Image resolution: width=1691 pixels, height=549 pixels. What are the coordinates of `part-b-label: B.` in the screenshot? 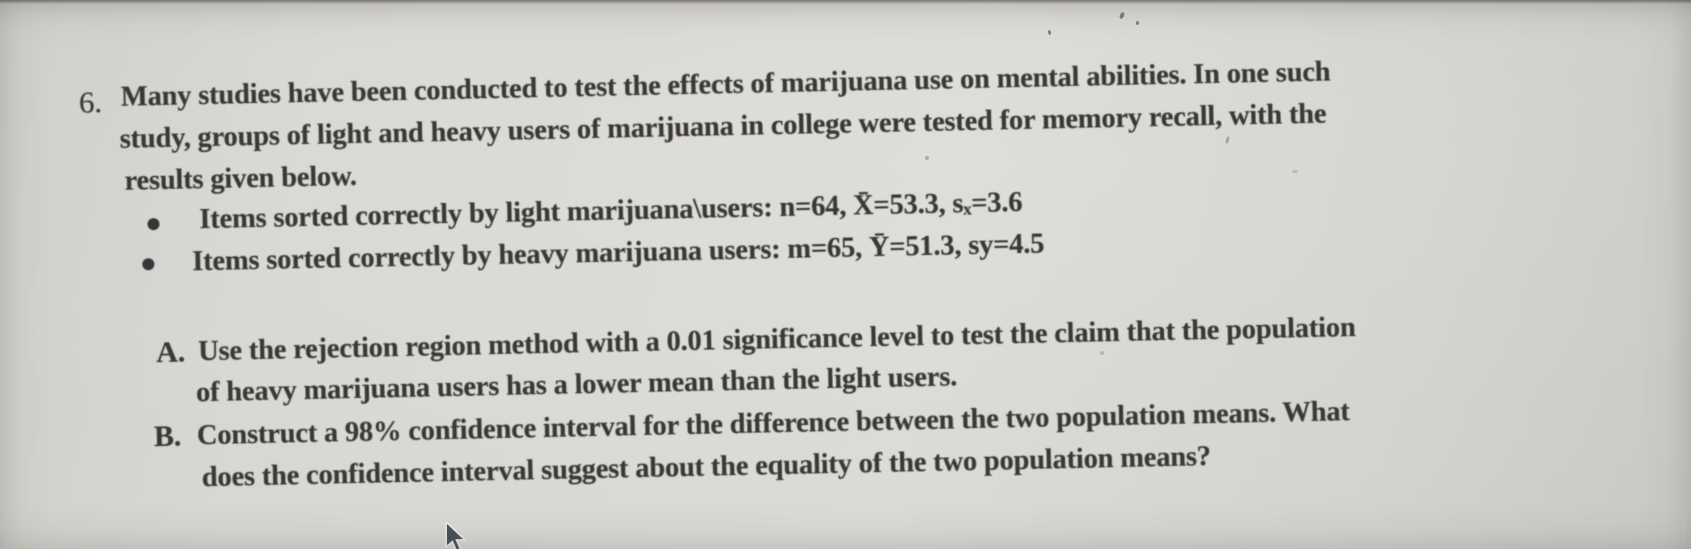 It's located at (167, 436).